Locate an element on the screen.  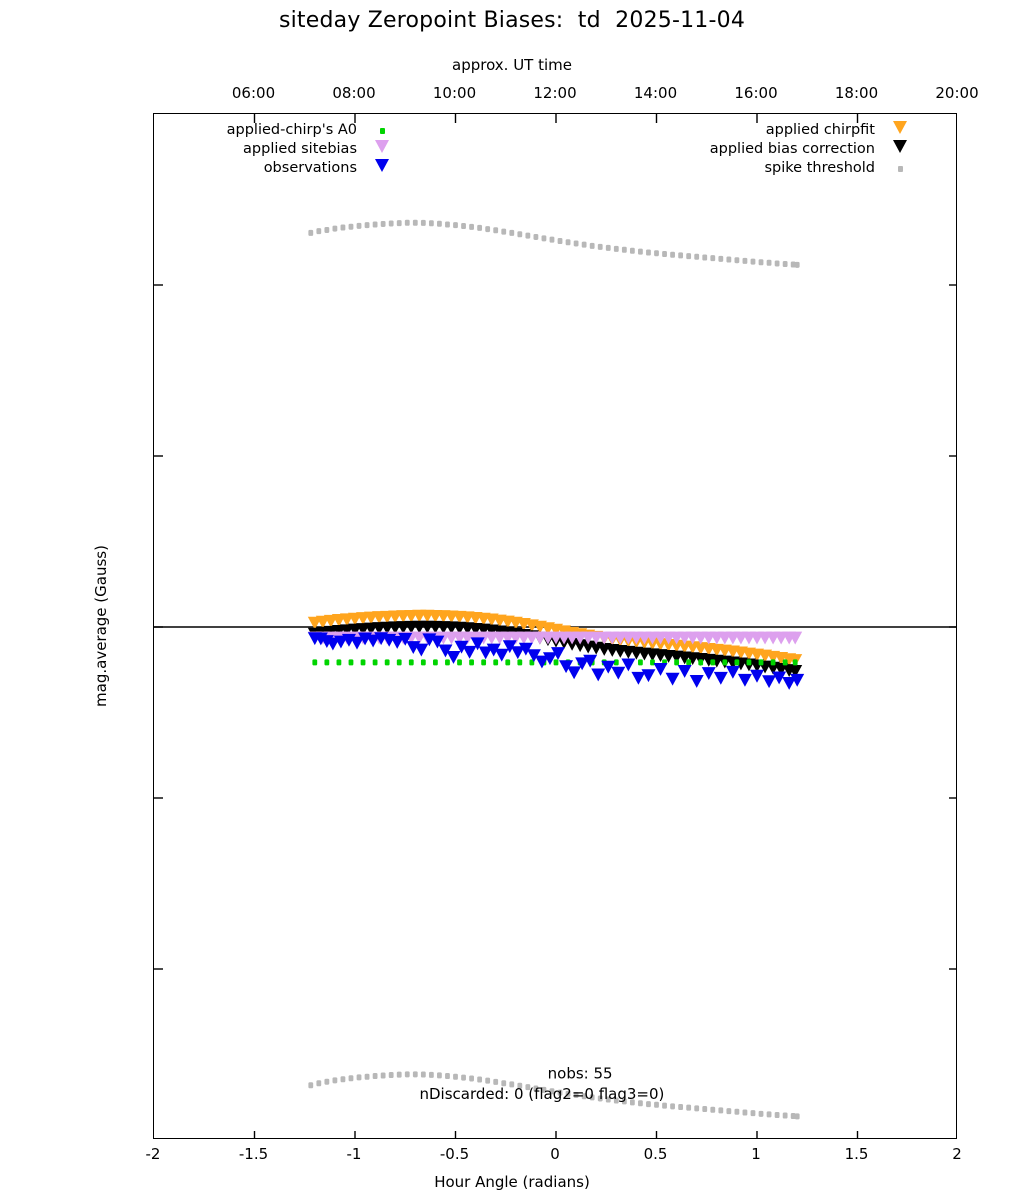
ut-tick-label: 08:00 is located at coordinates (354, 93).